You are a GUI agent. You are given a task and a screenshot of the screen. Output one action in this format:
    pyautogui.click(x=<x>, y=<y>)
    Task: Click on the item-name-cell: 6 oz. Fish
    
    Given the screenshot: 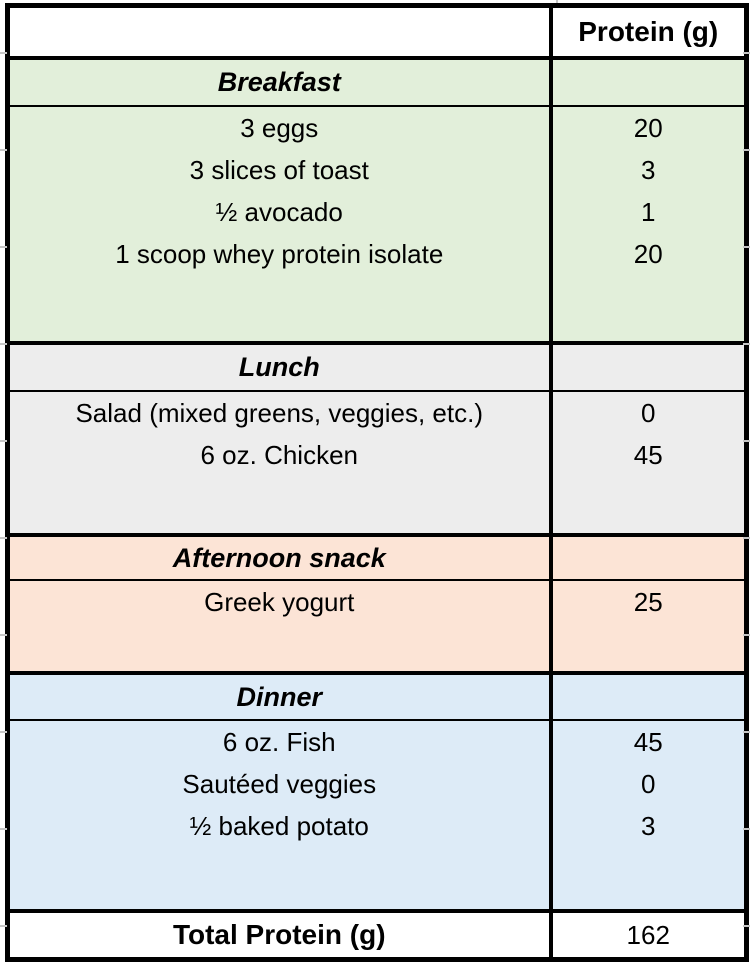 What is the action you would take?
    pyautogui.click(x=279, y=741)
    